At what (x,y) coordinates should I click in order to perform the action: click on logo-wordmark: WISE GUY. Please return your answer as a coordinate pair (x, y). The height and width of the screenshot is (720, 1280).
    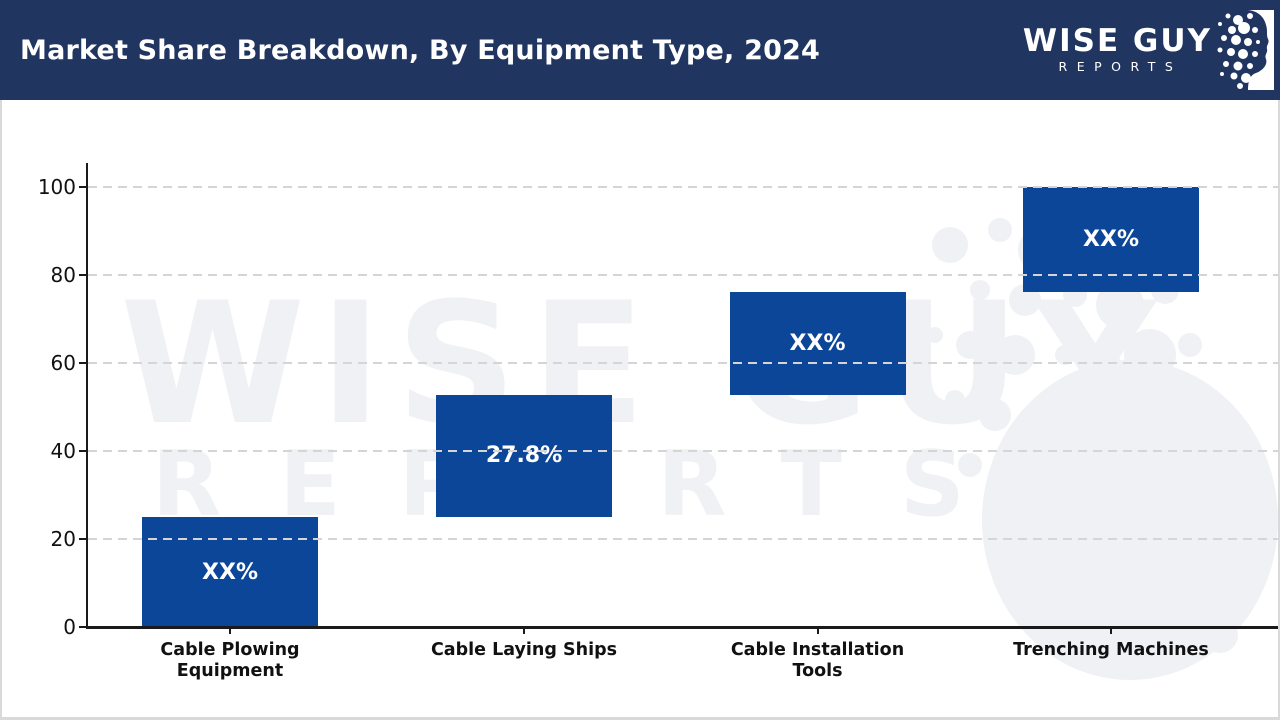
    Looking at the image, I should click on (1117, 41).